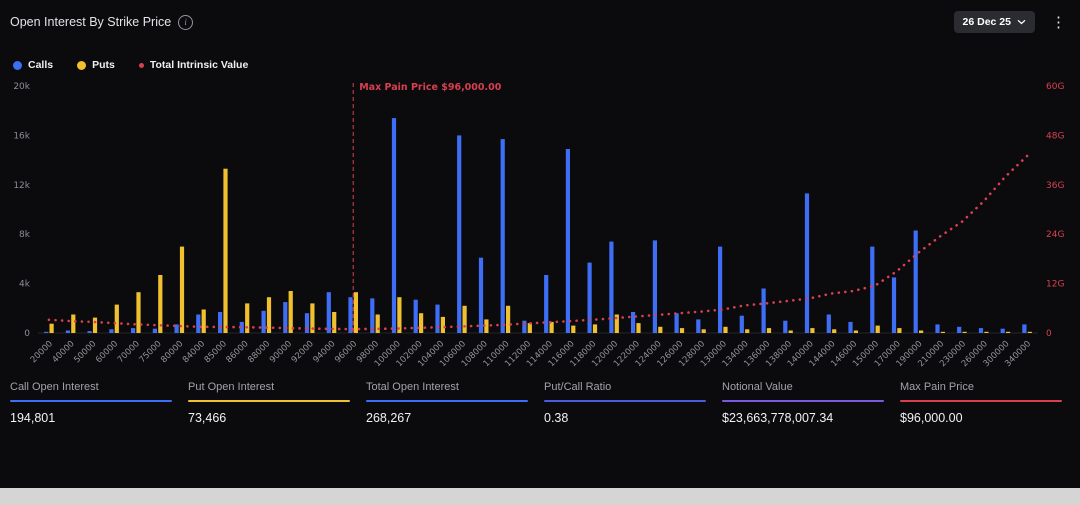  I want to click on info-icon: i, so click(186, 22).